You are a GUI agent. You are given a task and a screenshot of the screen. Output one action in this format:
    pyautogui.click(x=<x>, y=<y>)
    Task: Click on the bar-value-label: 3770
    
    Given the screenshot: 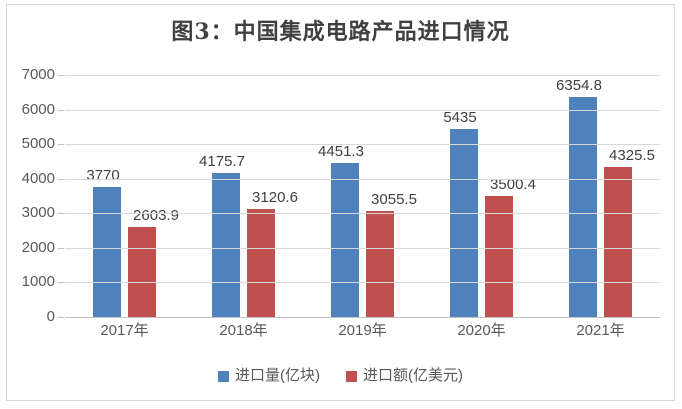 What is the action you would take?
    pyautogui.click(x=103, y=175)
    